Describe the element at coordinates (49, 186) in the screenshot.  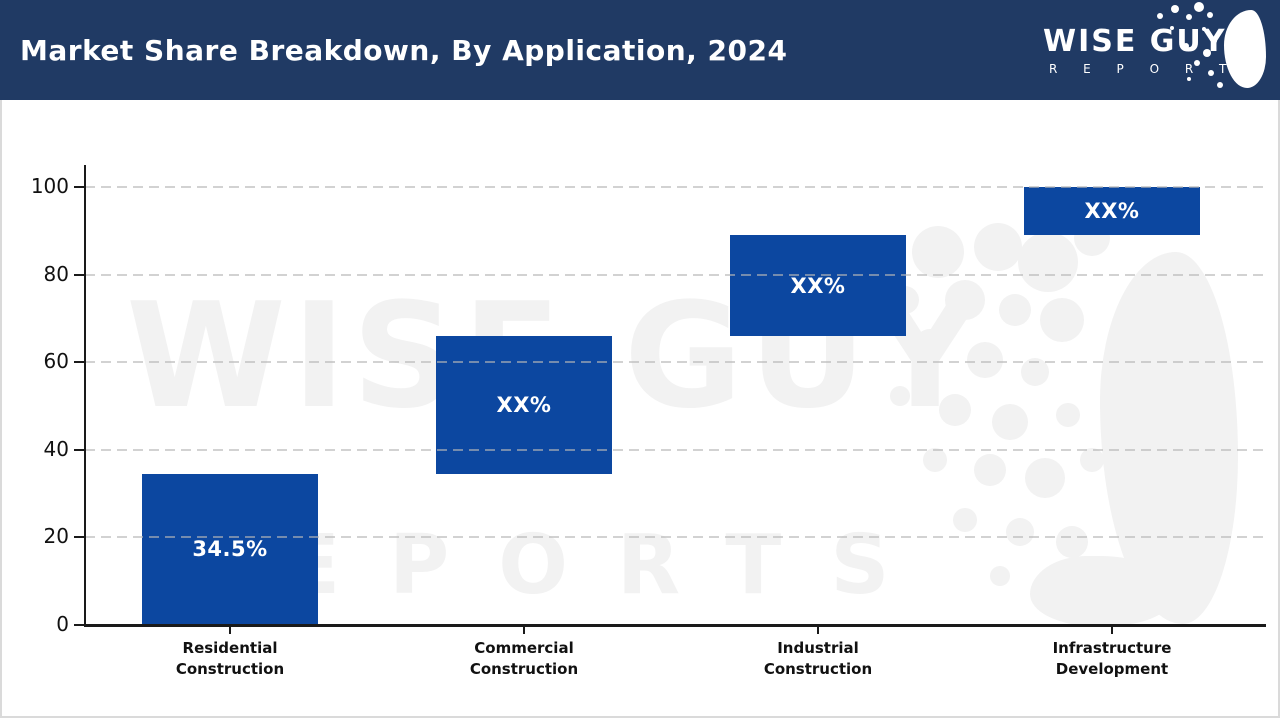
I see `y-tick-label: 100` at that location.